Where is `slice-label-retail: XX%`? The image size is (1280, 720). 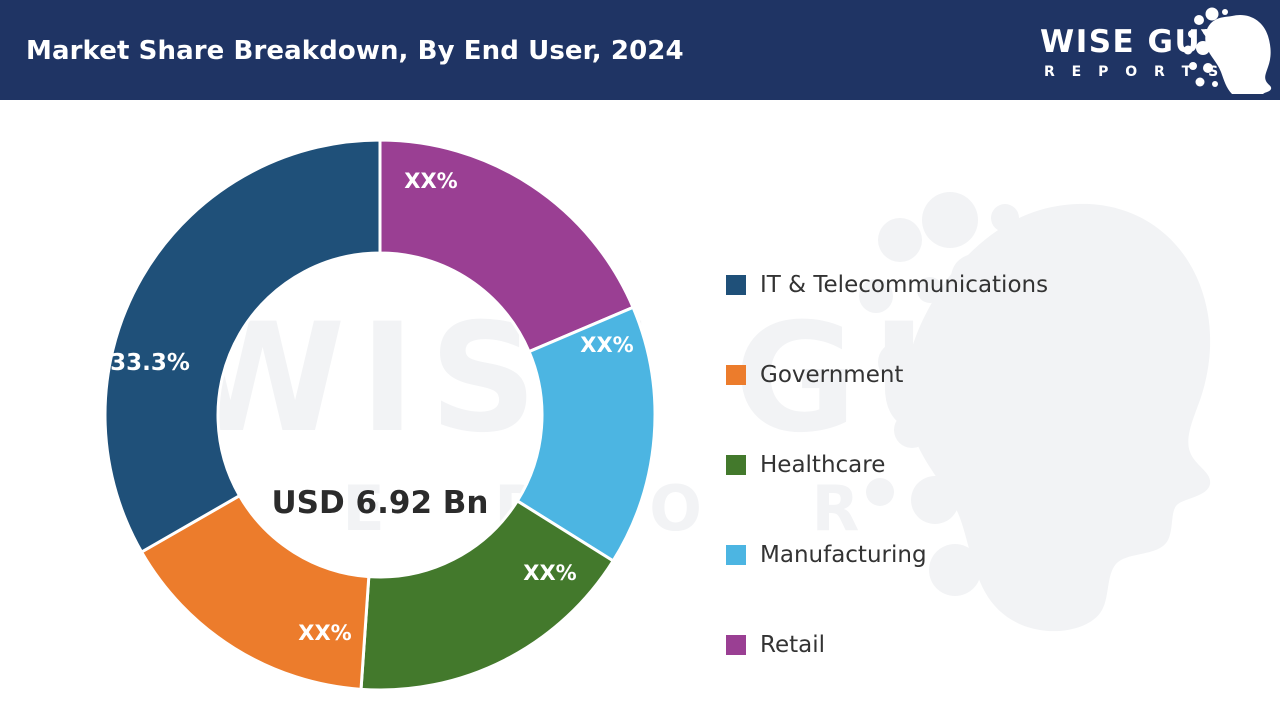
slice-label-retail: XX% is located at coordinates (430, 181).